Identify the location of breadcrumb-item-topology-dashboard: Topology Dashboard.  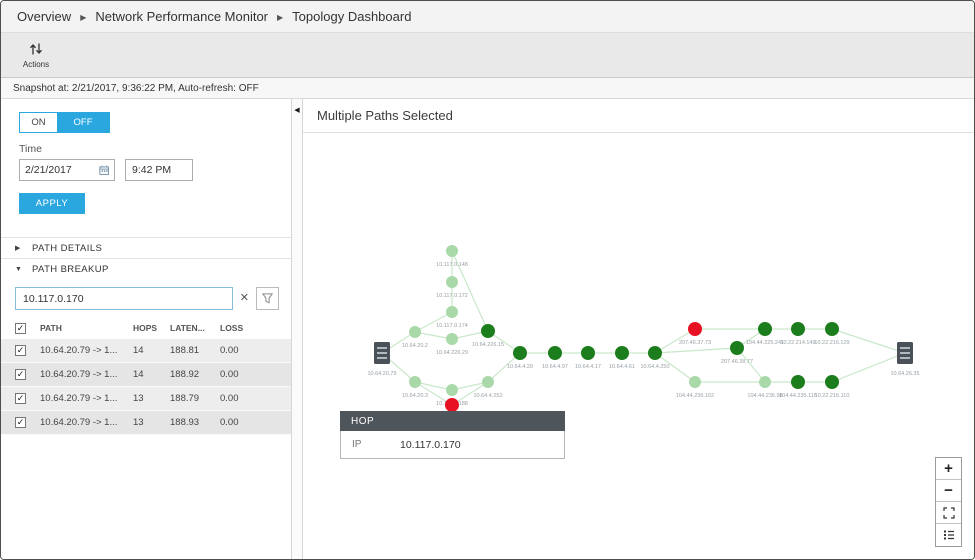
(352, 16).